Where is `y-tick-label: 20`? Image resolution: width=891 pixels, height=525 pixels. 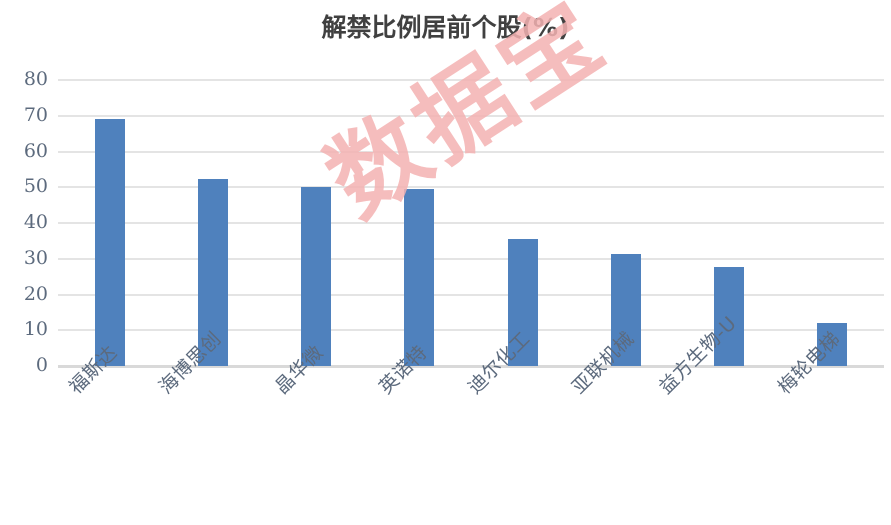 y-tick-label: 20 is located at coordinates (35, 293).